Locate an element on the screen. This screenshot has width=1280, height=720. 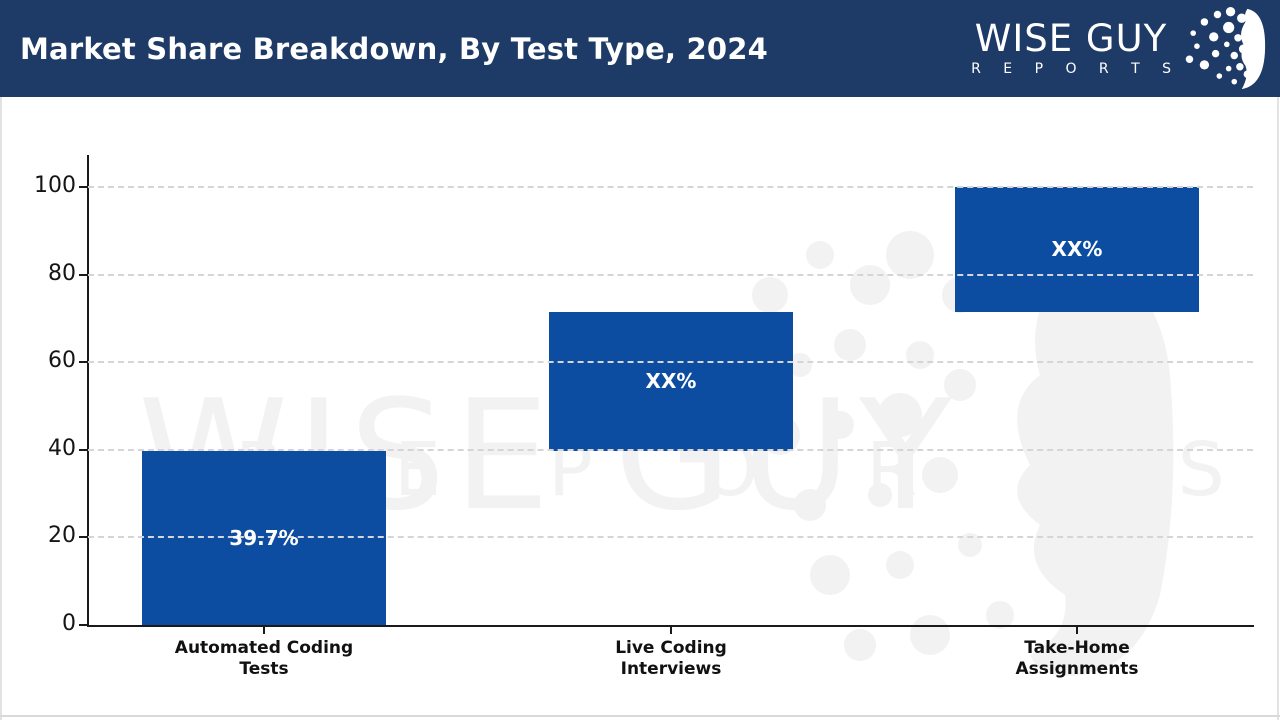
y-tick-label: 0 is located at coordinates (69, 623).